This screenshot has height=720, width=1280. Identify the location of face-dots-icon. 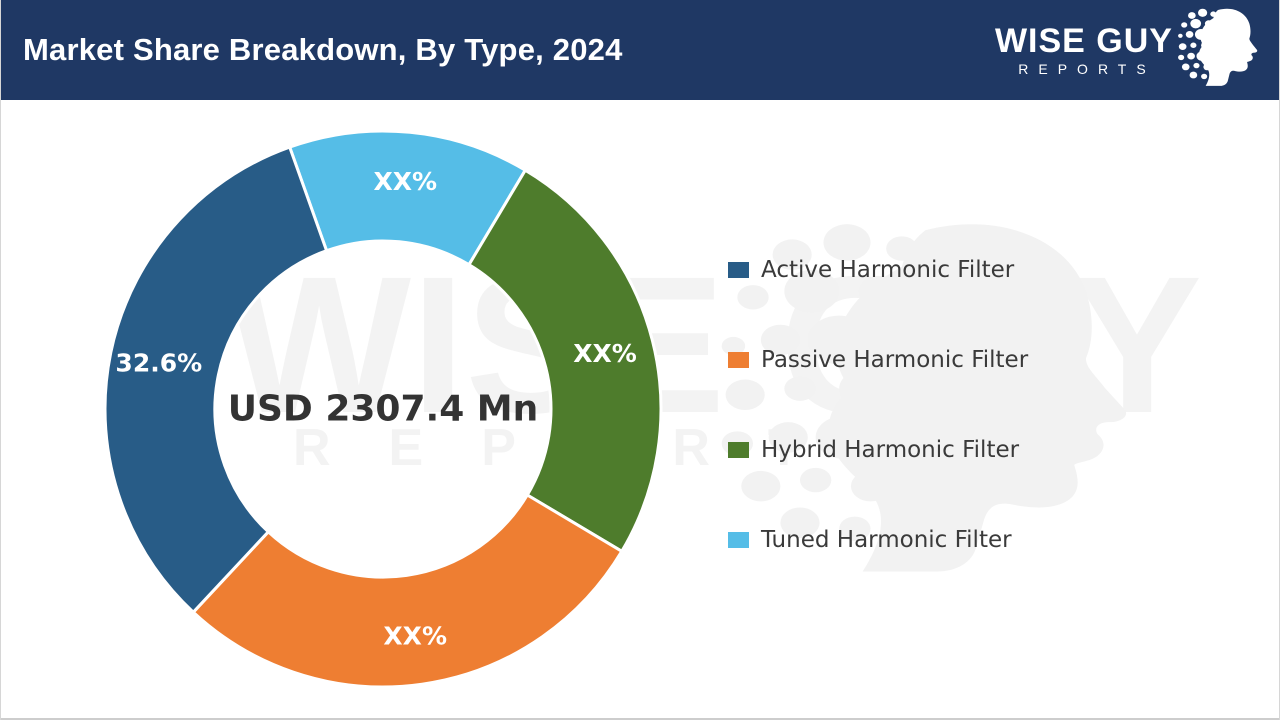
(1218, 47).